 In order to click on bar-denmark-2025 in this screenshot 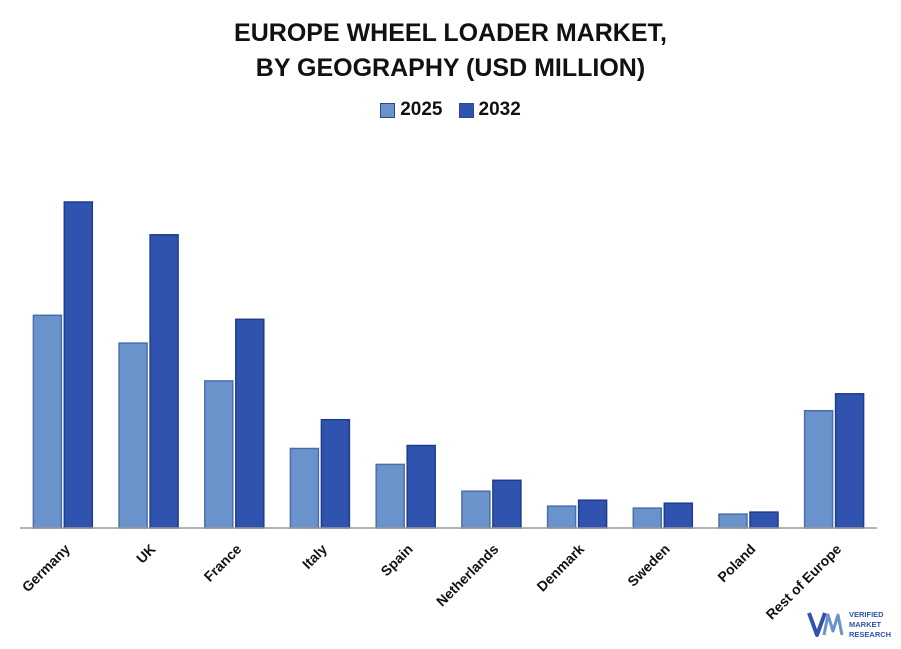, I will do `click(561, 517)`.